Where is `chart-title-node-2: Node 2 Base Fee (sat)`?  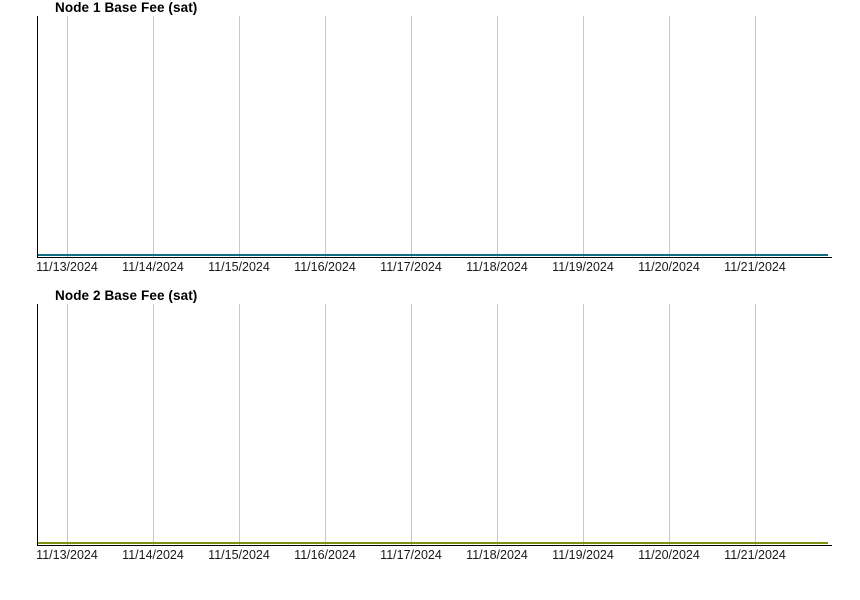
chart-title-node-2: Node 2 Base Fee (sat) is located at coordinates (126, 295).